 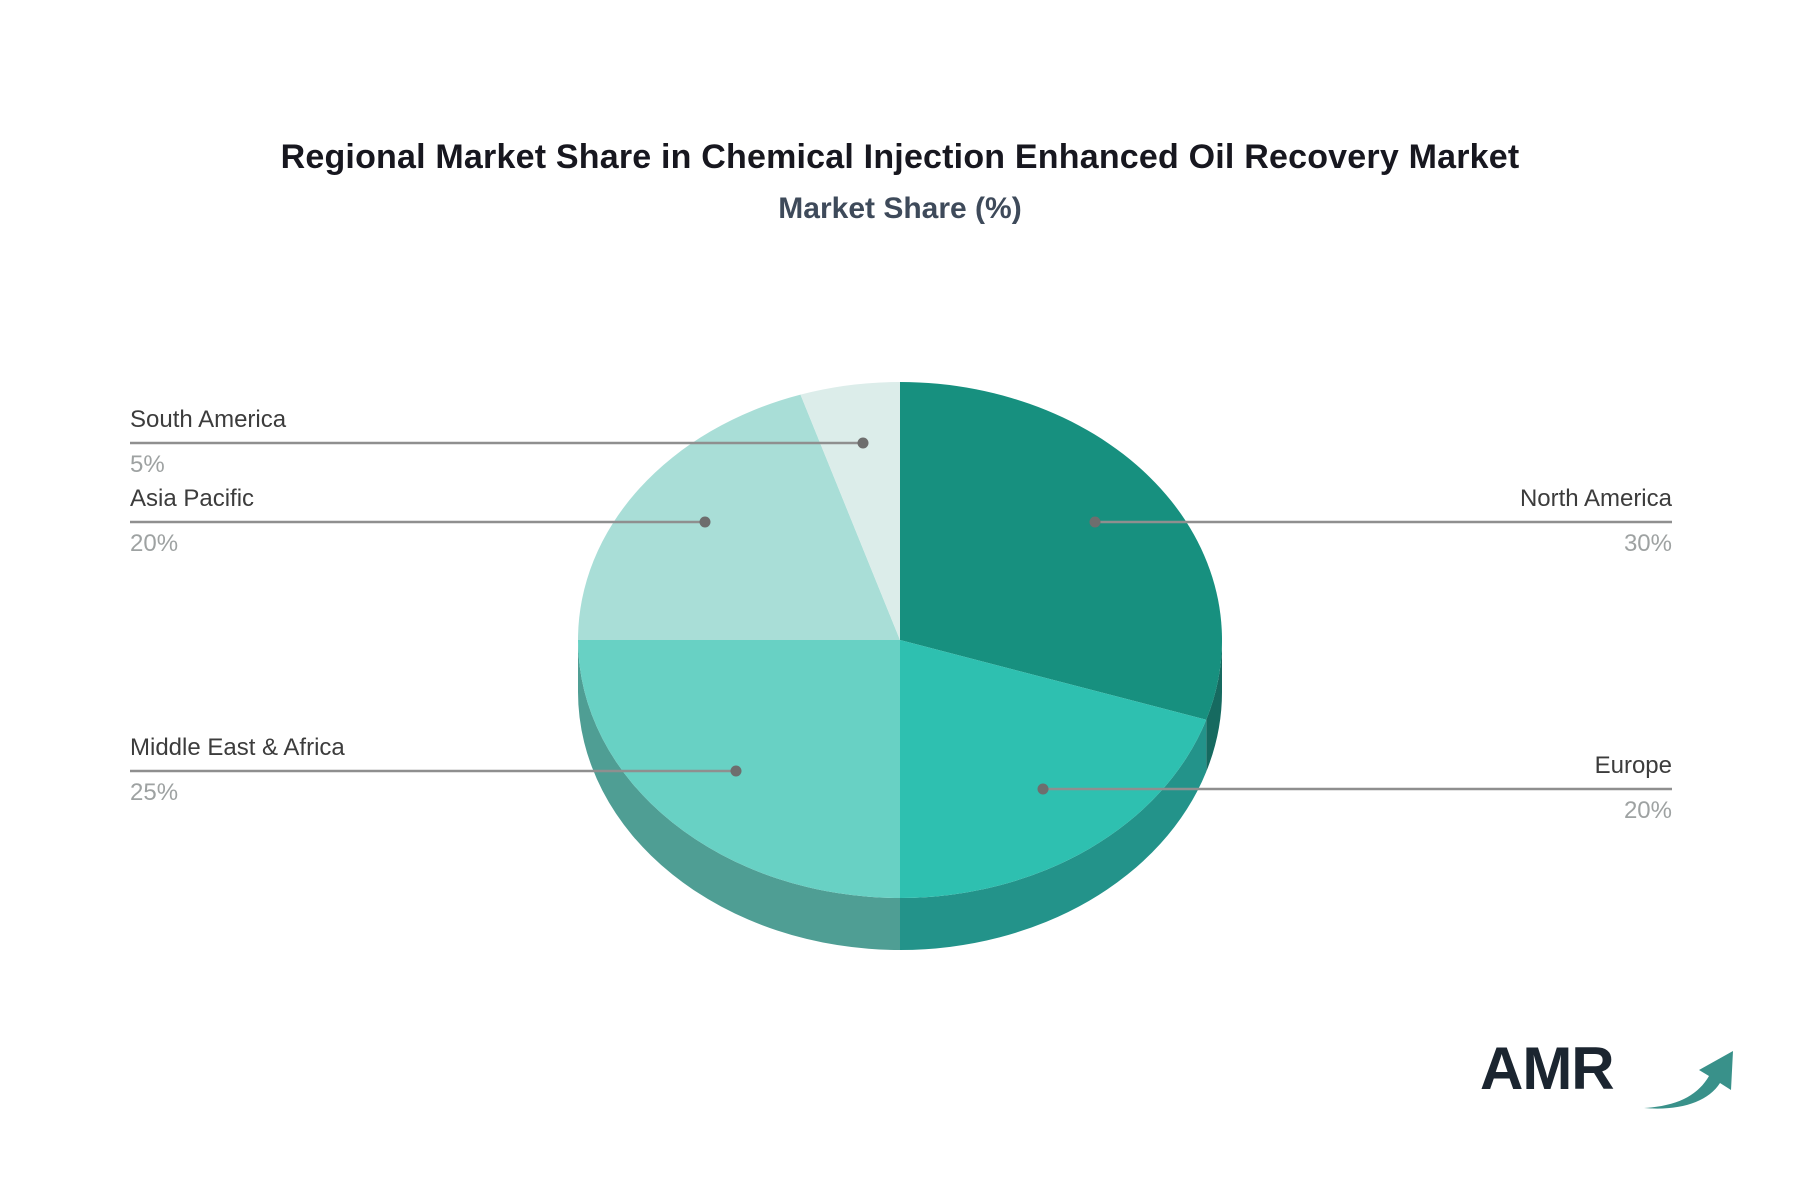 What do you see at coordinates (1647, 810) in the screenshot?
I see `slice-value-europe: 20%` at bounding box center [1647, 810].